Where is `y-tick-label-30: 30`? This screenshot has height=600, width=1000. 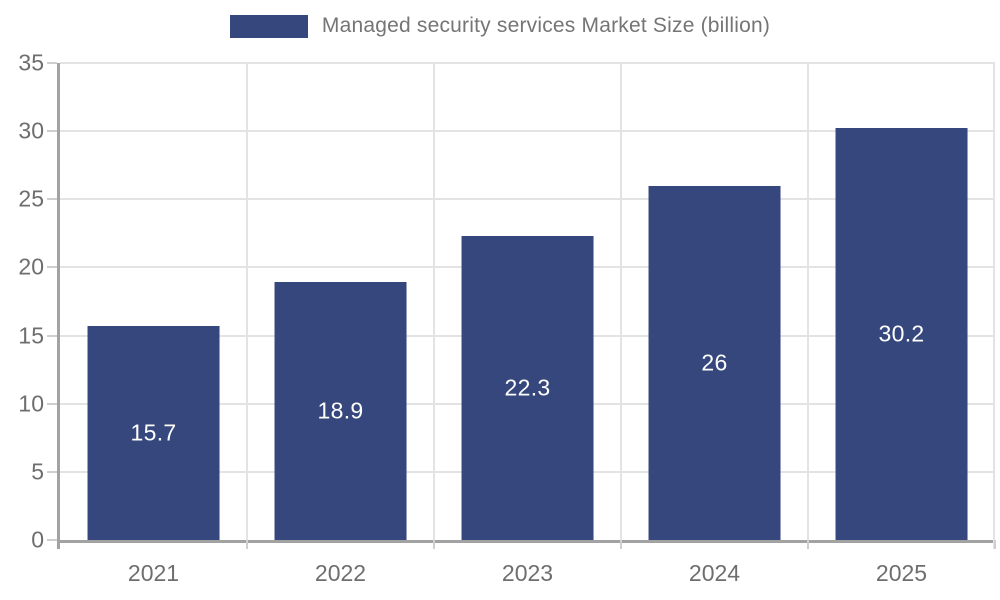 y-tick-label-30: 30 is located at coordinates (31, 130).